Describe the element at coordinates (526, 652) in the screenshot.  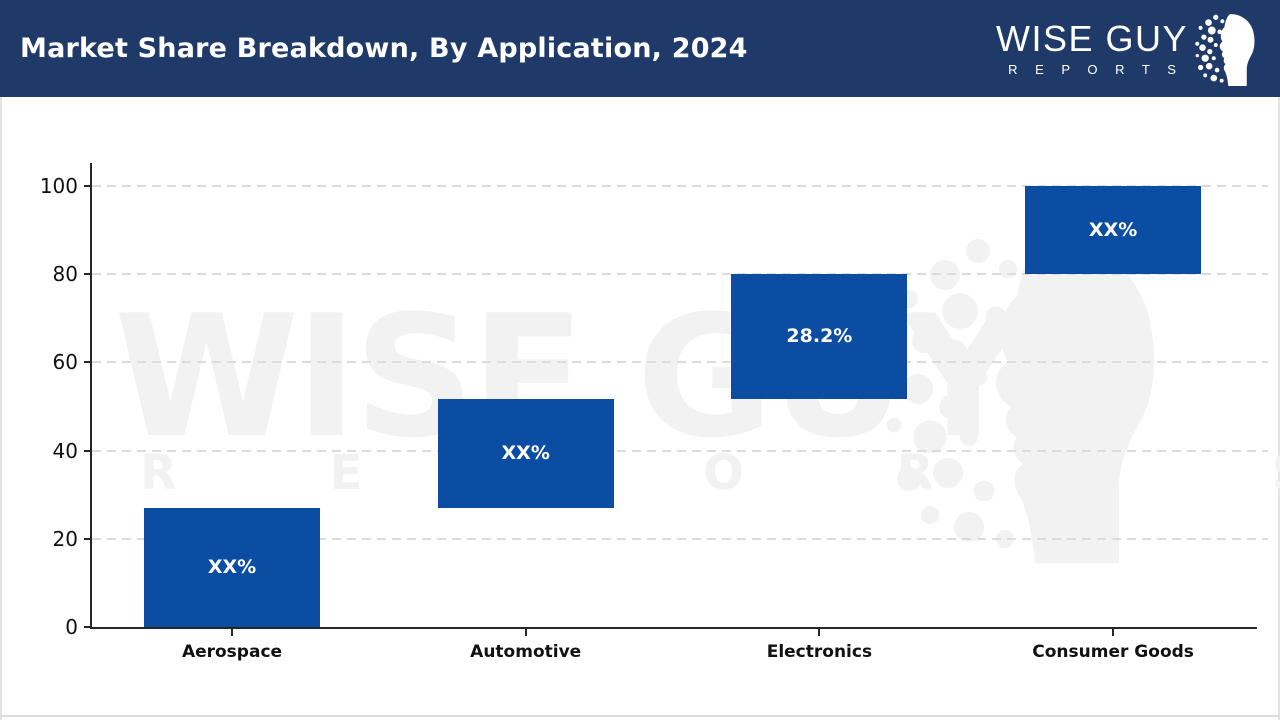
I see `xtick-label-1: Automotive` at that location.